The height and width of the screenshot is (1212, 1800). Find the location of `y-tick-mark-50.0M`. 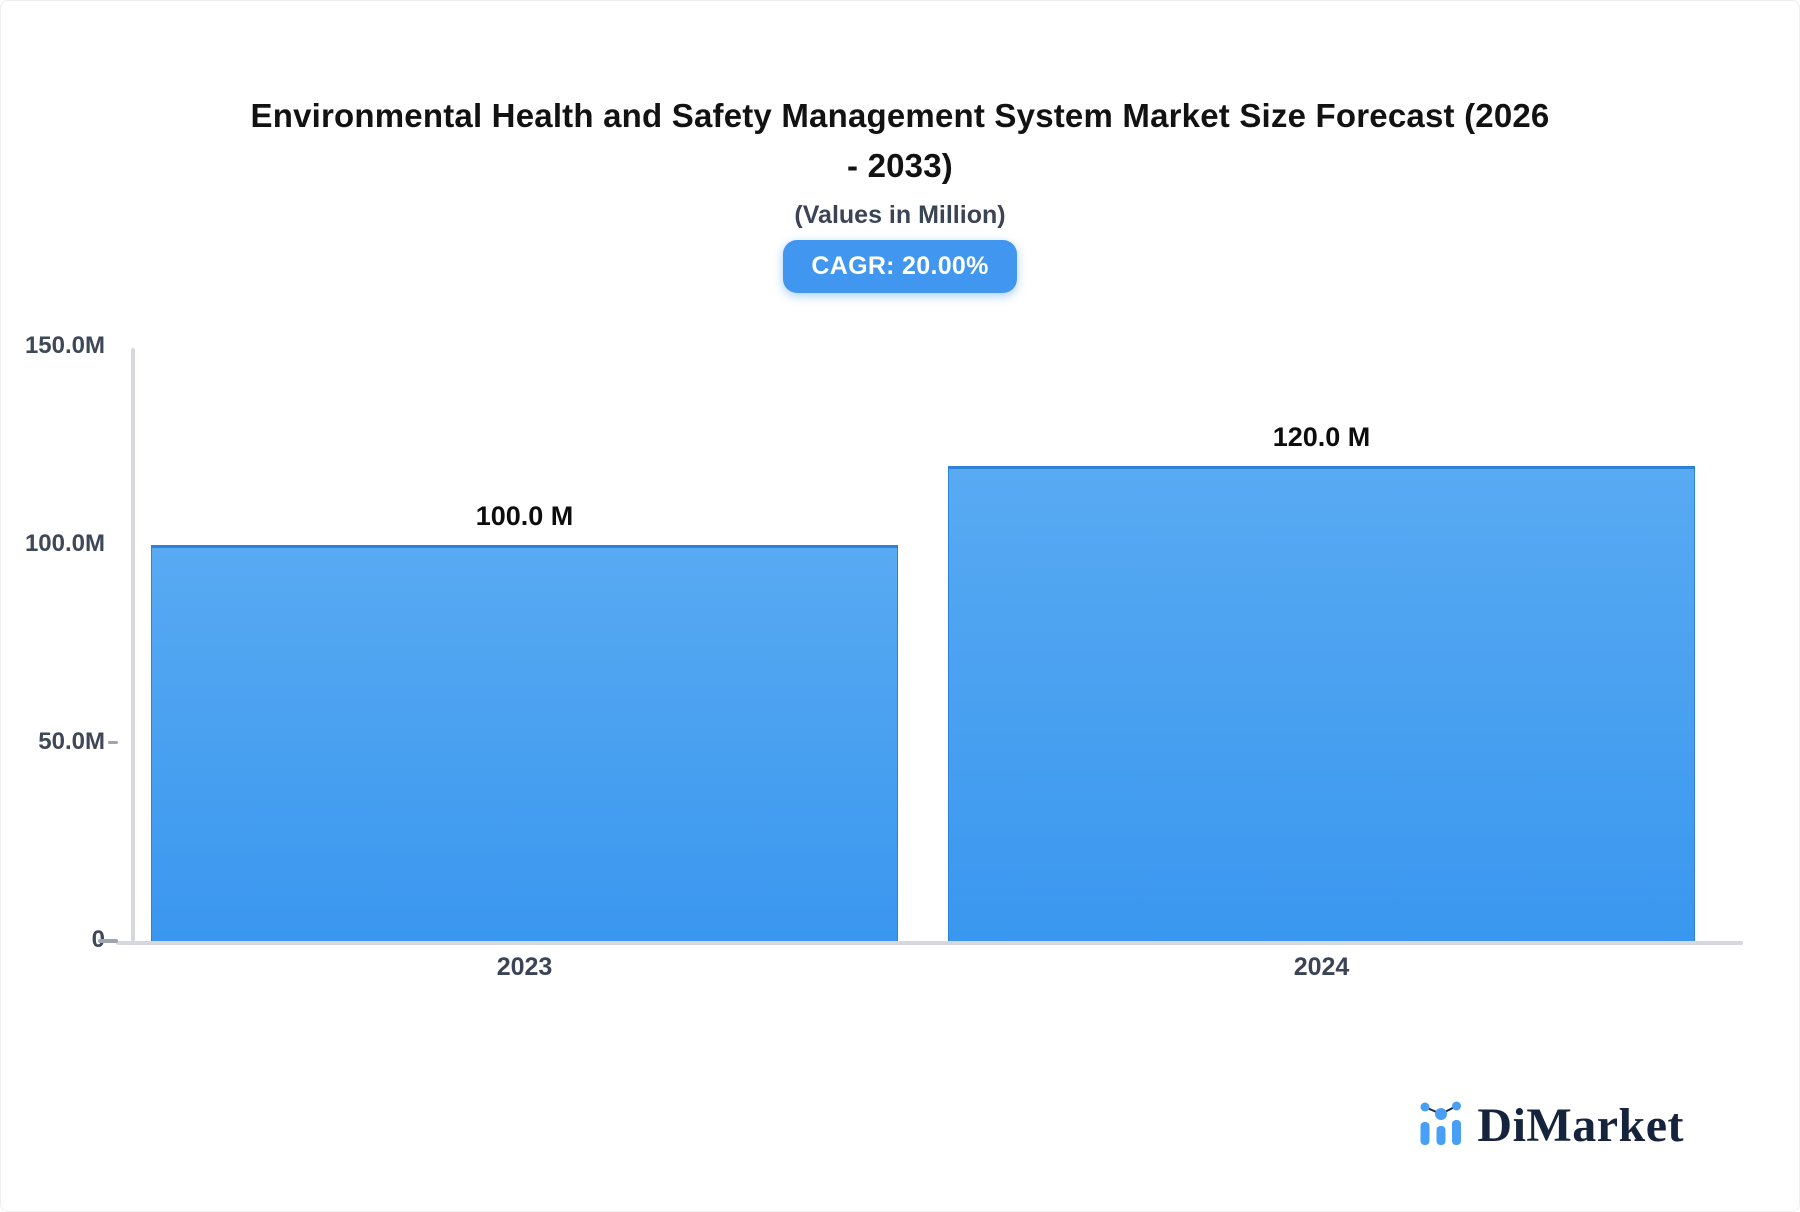

y-tick-mark-50.0M is located at coordinates (113, 742).